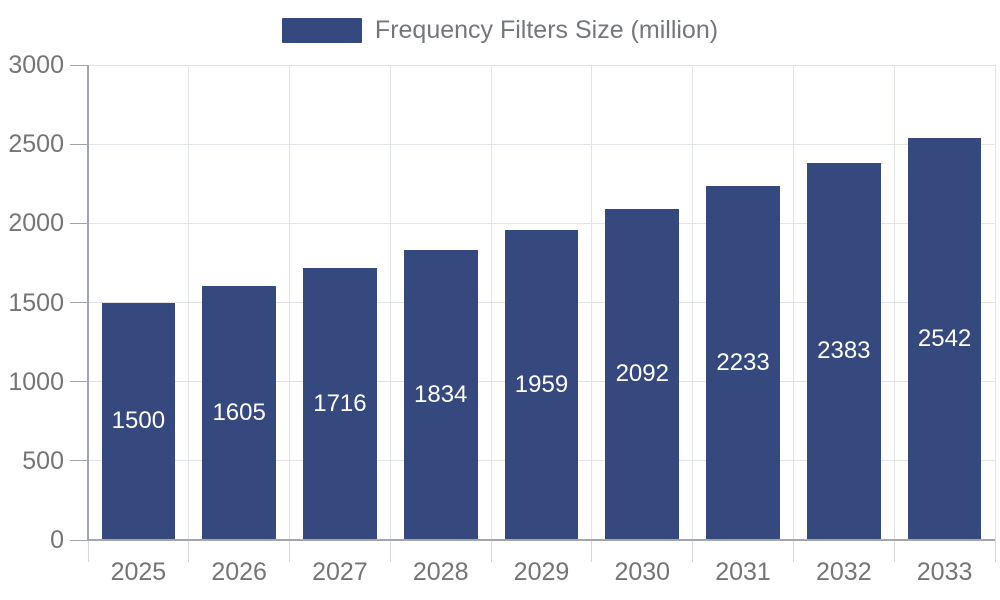 Image resolution: width=1000 pixels, height=600 pixels. I want to click on x-axis-tick-label: 2031, so click(743, 572).